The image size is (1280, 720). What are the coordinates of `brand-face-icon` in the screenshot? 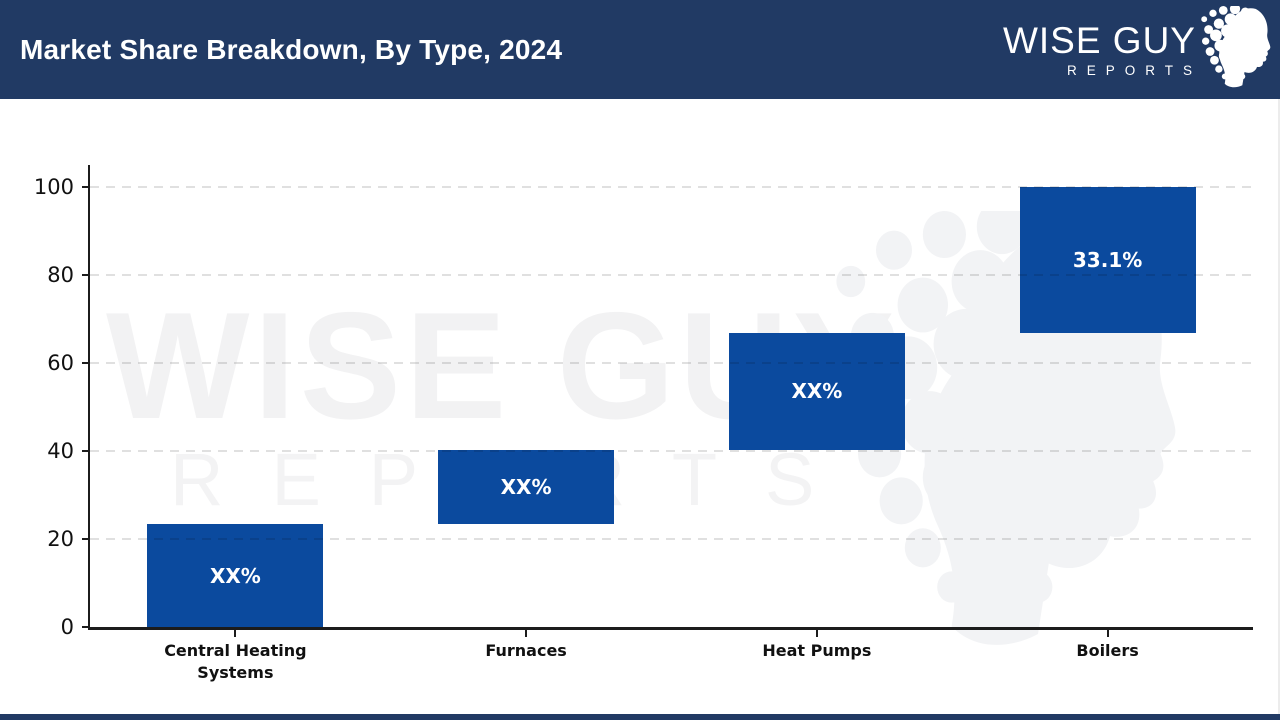 It's located at (1236, 47).